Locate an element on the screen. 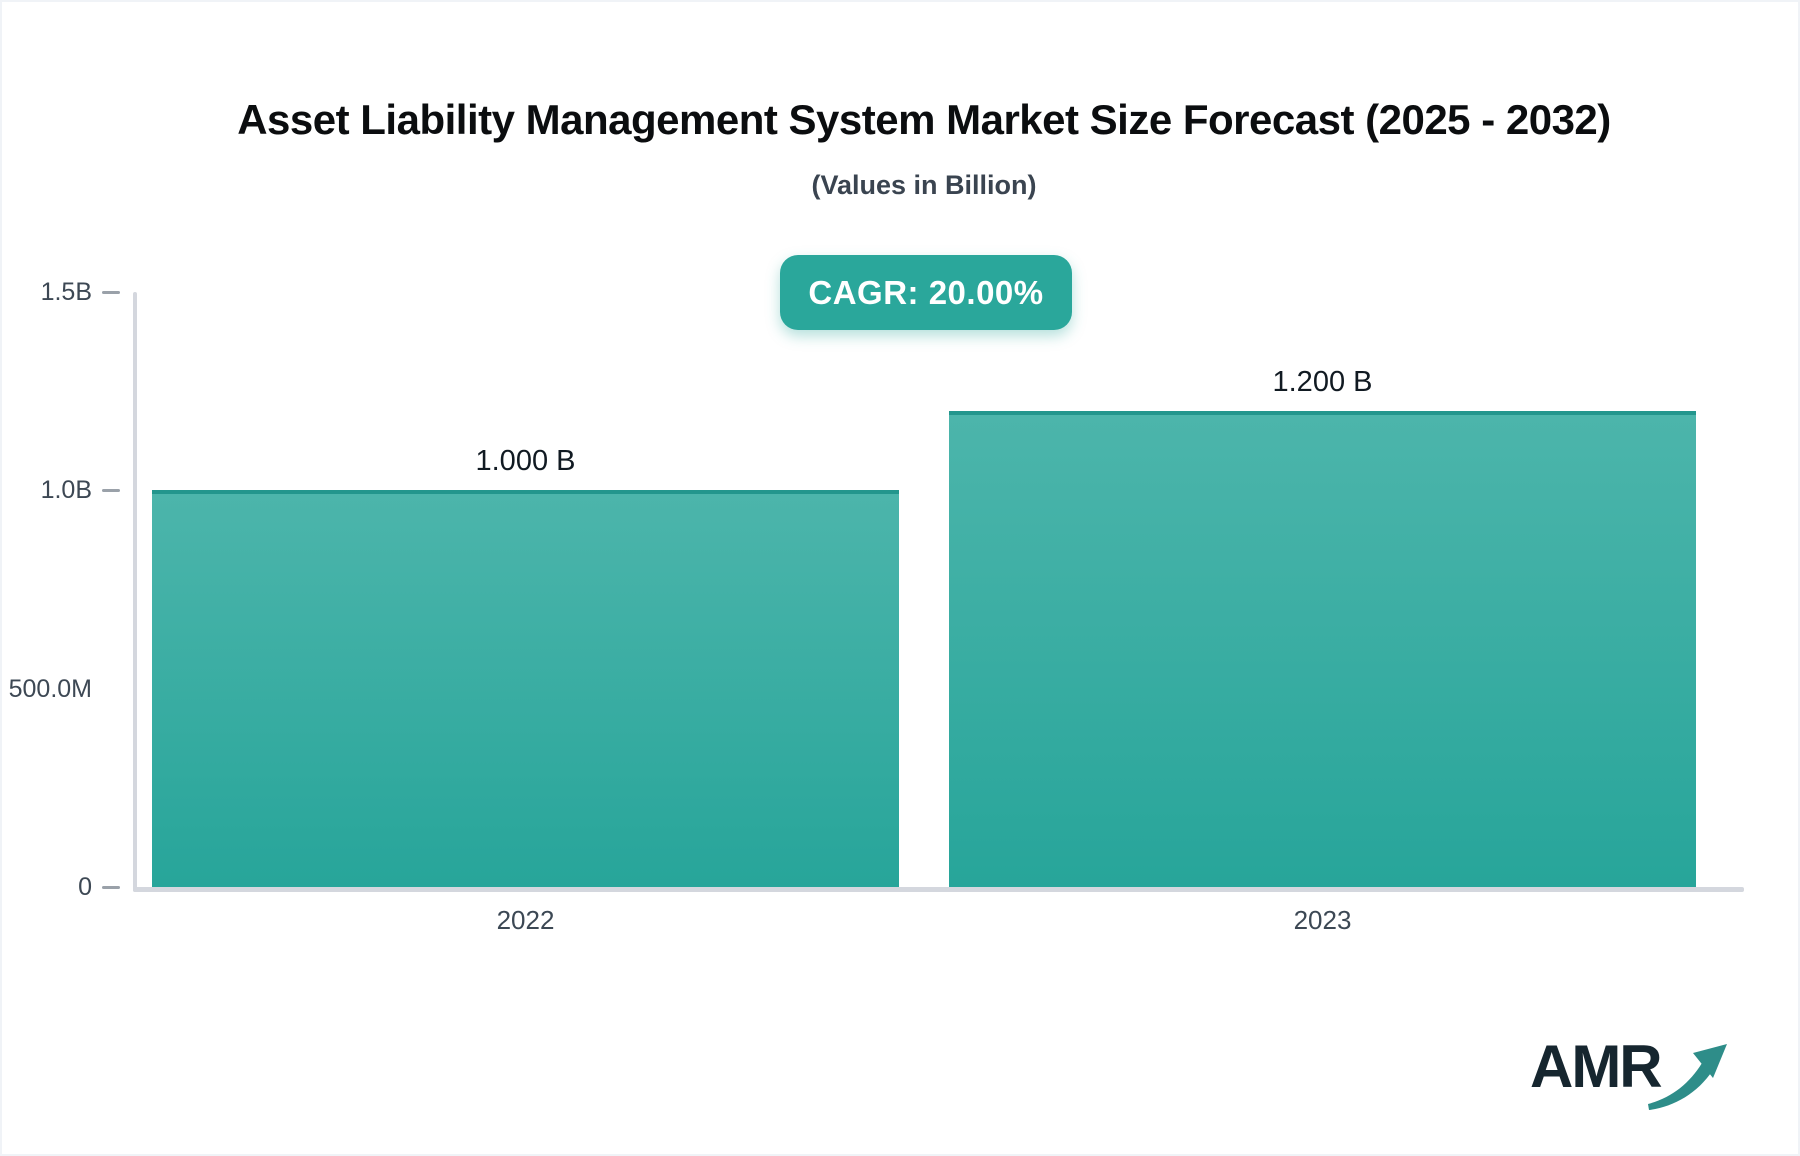  chart-subtitle: (Values in Billion) is located at coordinates (924, 185).